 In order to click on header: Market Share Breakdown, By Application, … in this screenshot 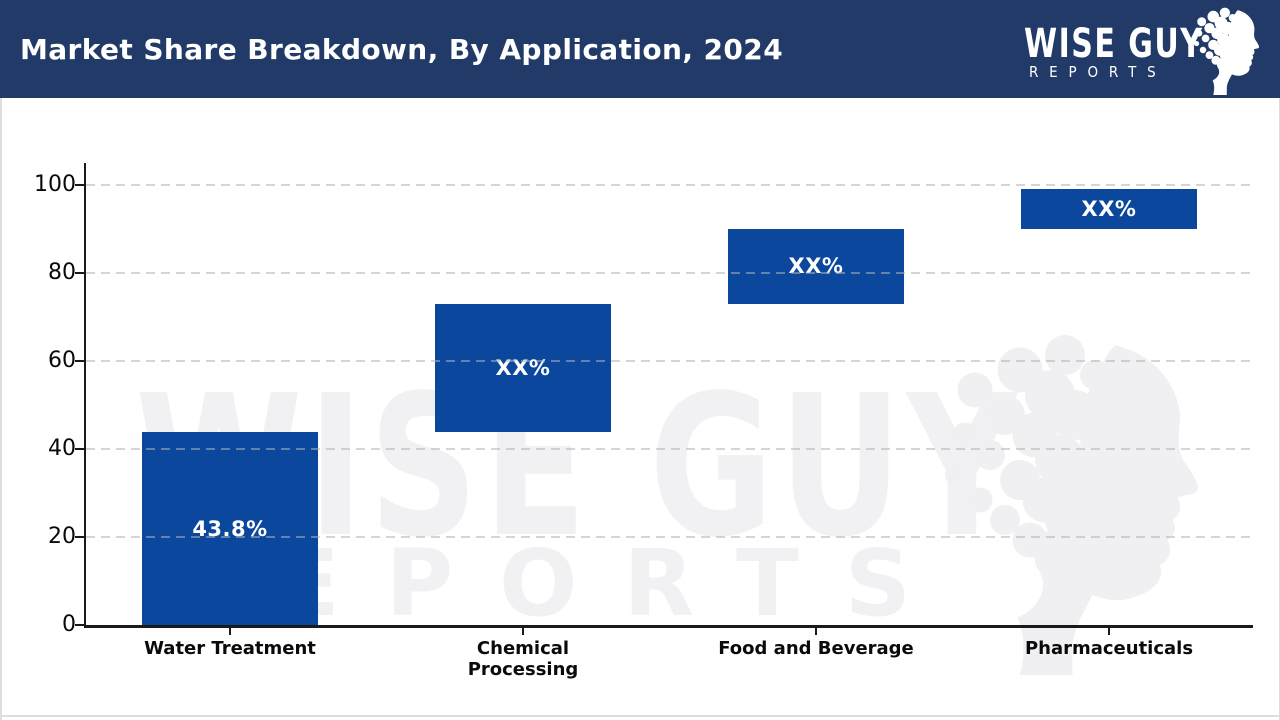, I will do `click(640, 49)`.